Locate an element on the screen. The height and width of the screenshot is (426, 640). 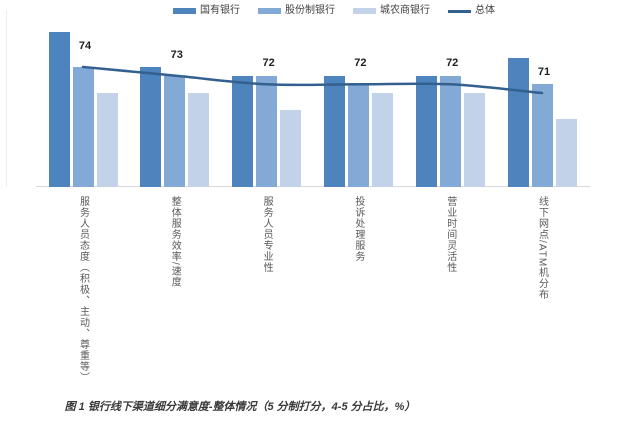
data-label-overall-c3: 72 is located at coordinates (268, 63).